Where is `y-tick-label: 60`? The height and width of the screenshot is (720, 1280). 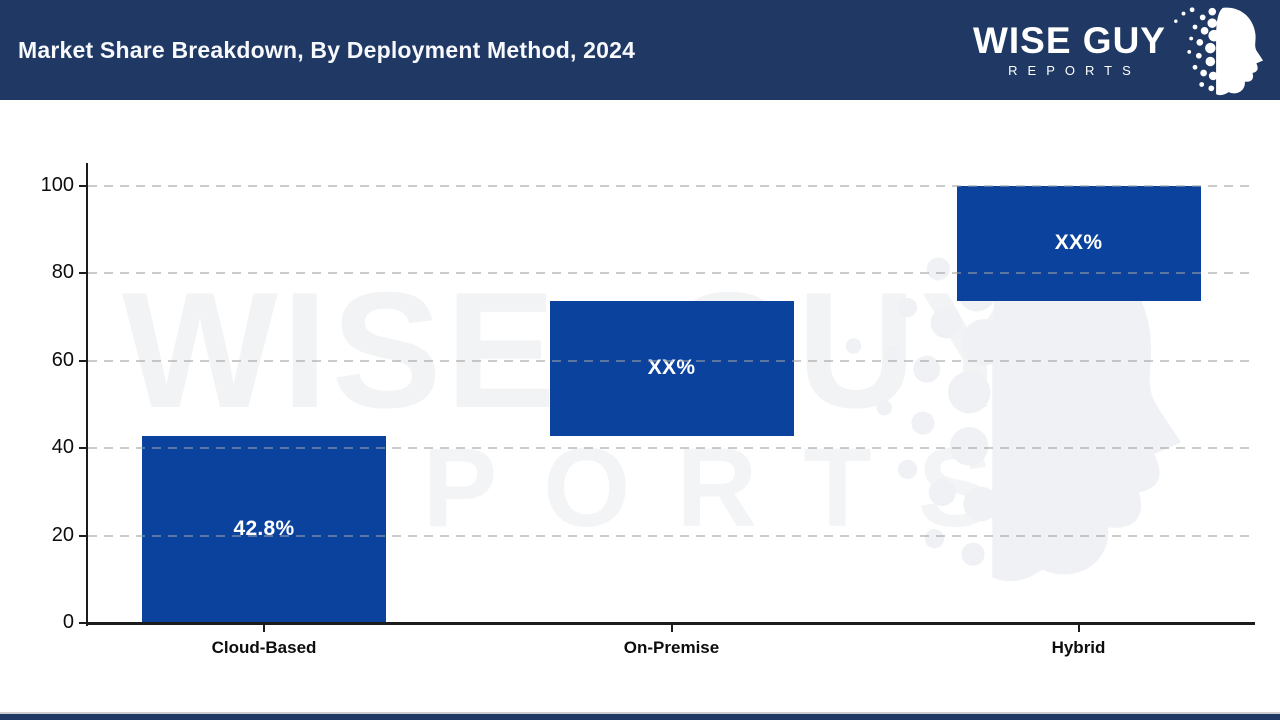 y-tick-label: 60 is located at coordinates (62, 359).